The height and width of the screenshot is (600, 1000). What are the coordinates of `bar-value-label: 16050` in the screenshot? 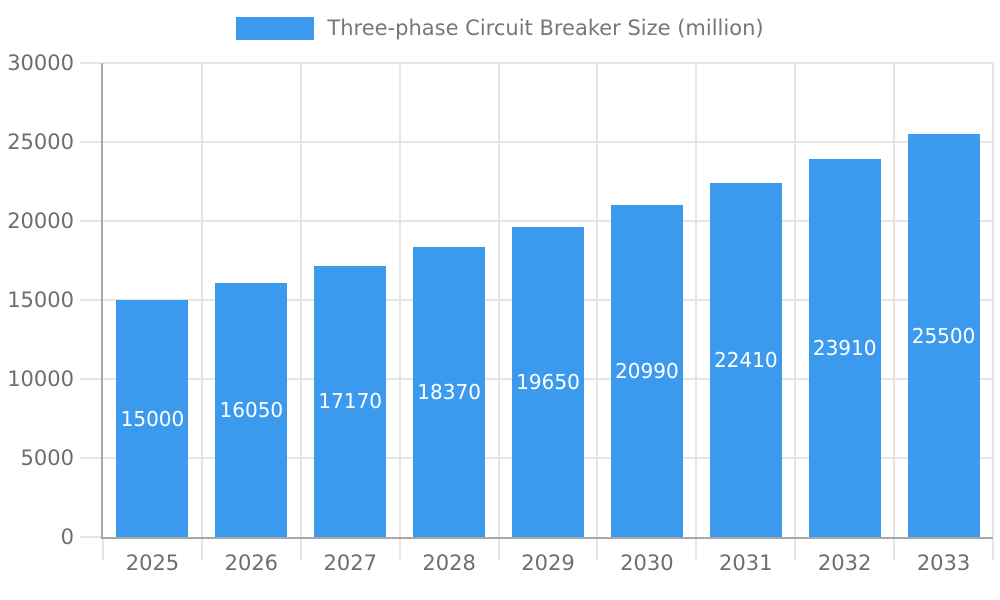 It's located at (251, 410).